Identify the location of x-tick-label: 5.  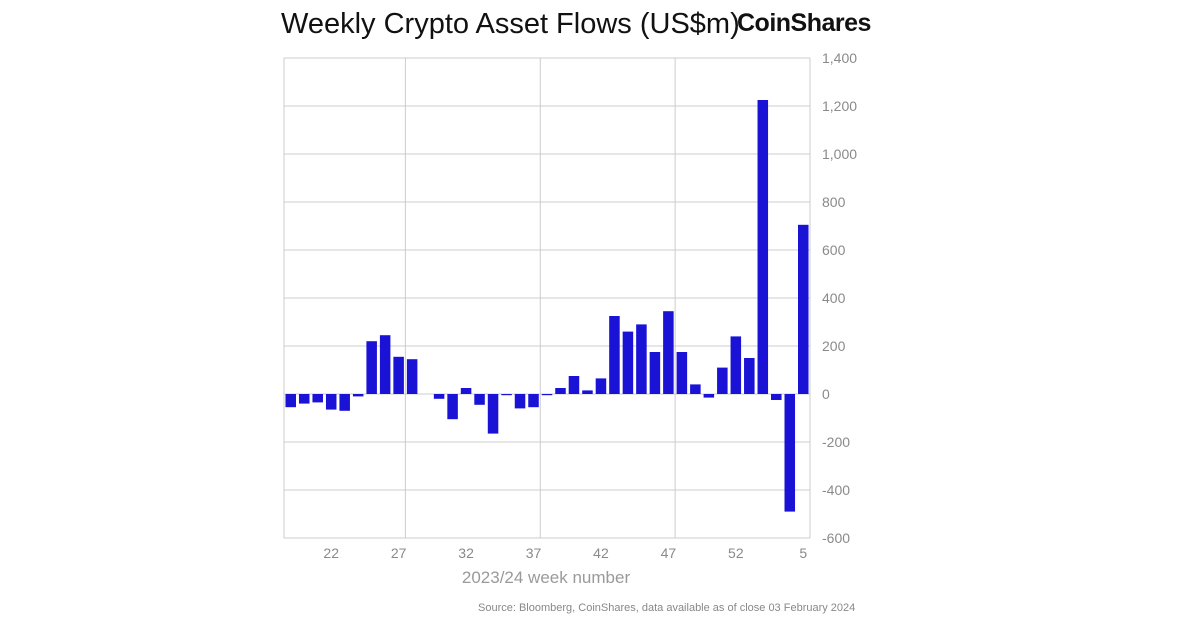
(803, 553).